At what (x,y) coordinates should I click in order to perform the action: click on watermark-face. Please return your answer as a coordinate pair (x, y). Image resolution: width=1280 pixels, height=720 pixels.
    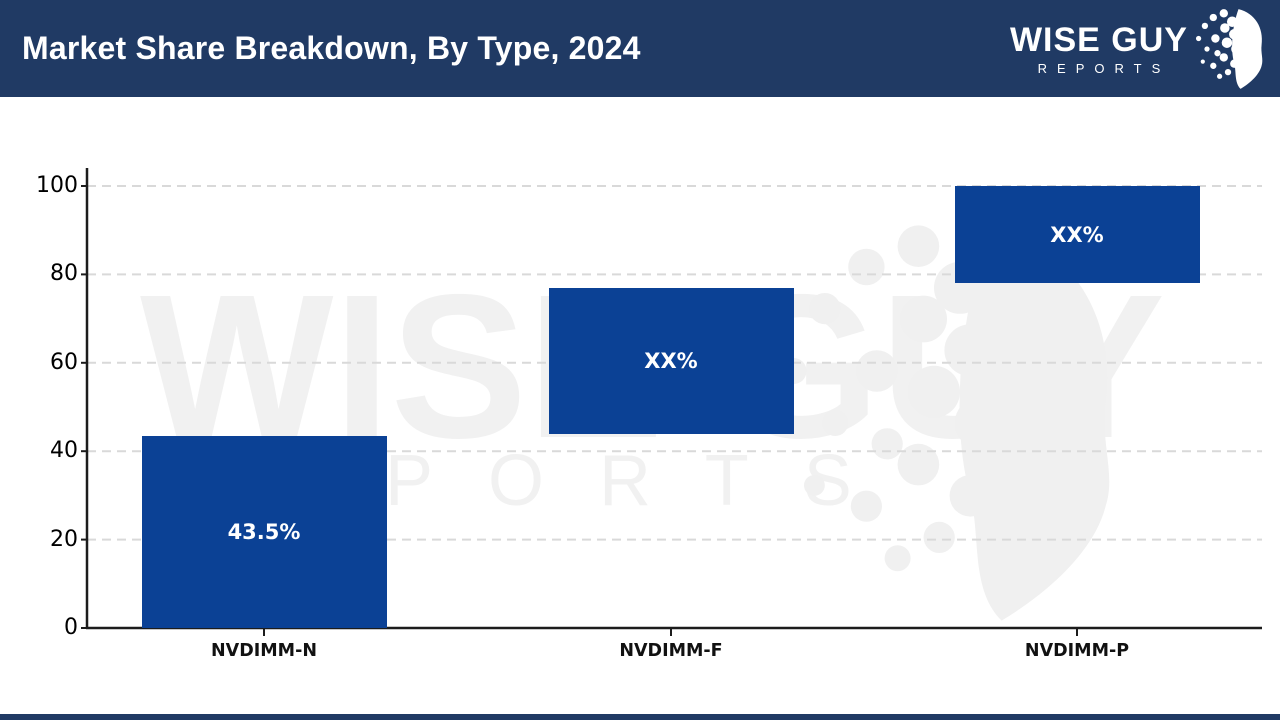
    Looking at the image, I should click on (945, 423).